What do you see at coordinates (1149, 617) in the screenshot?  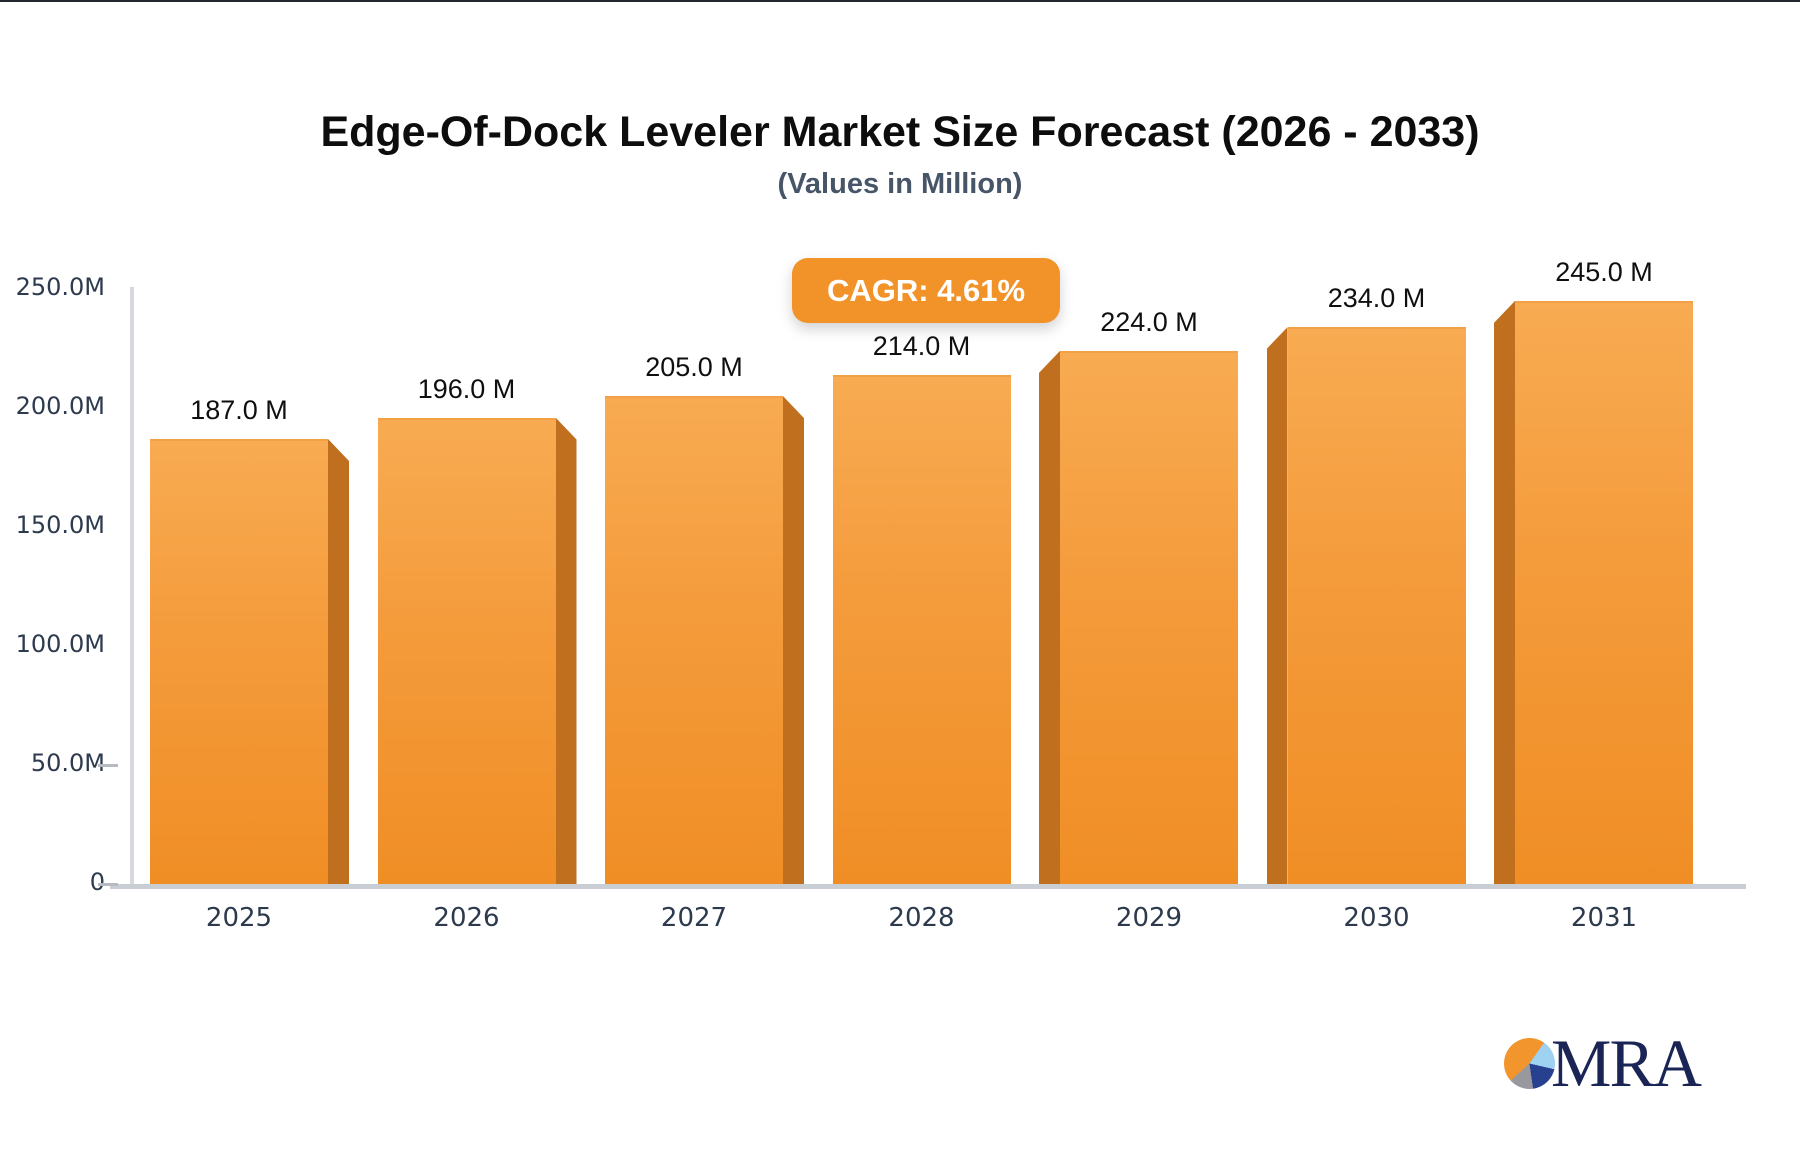 I see `bar-2029` at bounding box center [1149, 617].